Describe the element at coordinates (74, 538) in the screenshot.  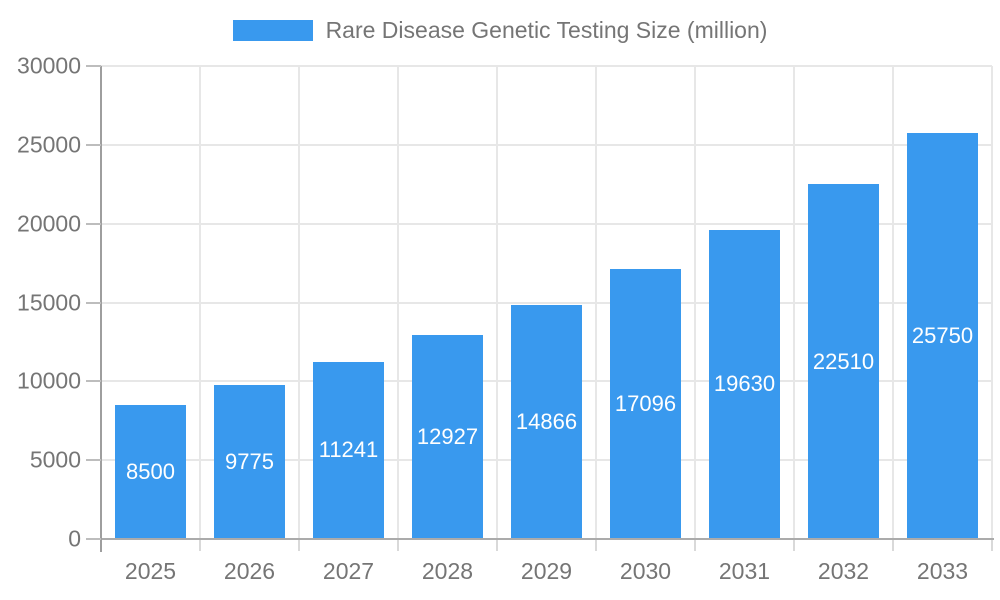
I see `y-axis-label: 0` at that location.